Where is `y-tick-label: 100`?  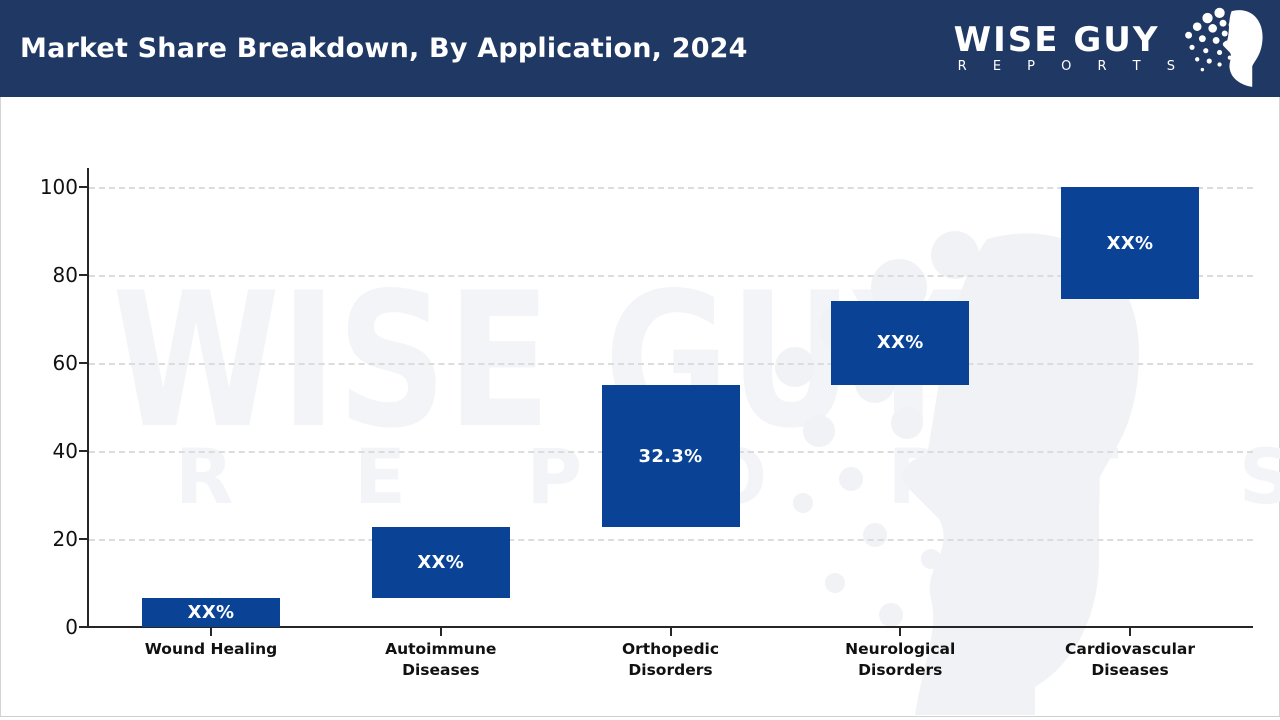
y-tick-label: 100 is located at coordinates (58, 187).